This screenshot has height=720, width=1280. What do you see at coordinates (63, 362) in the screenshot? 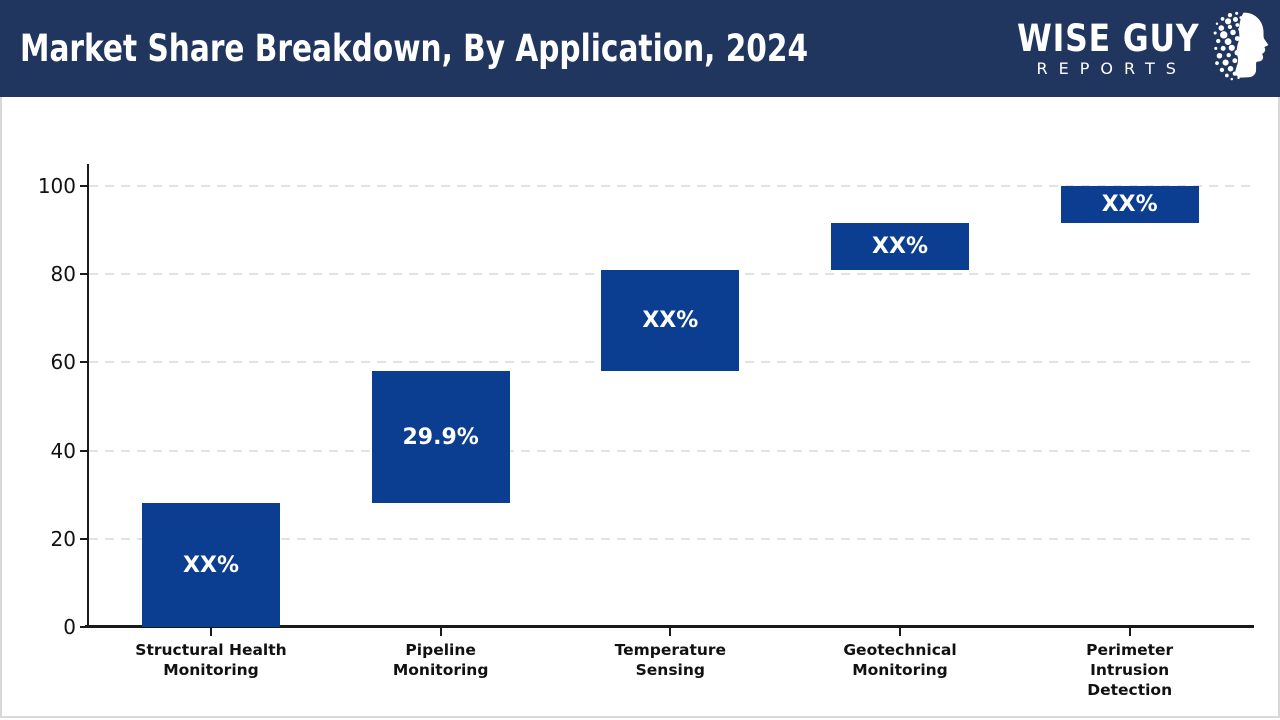
I see `y-tick-label-60: 60` at bounding box center [63, 362].